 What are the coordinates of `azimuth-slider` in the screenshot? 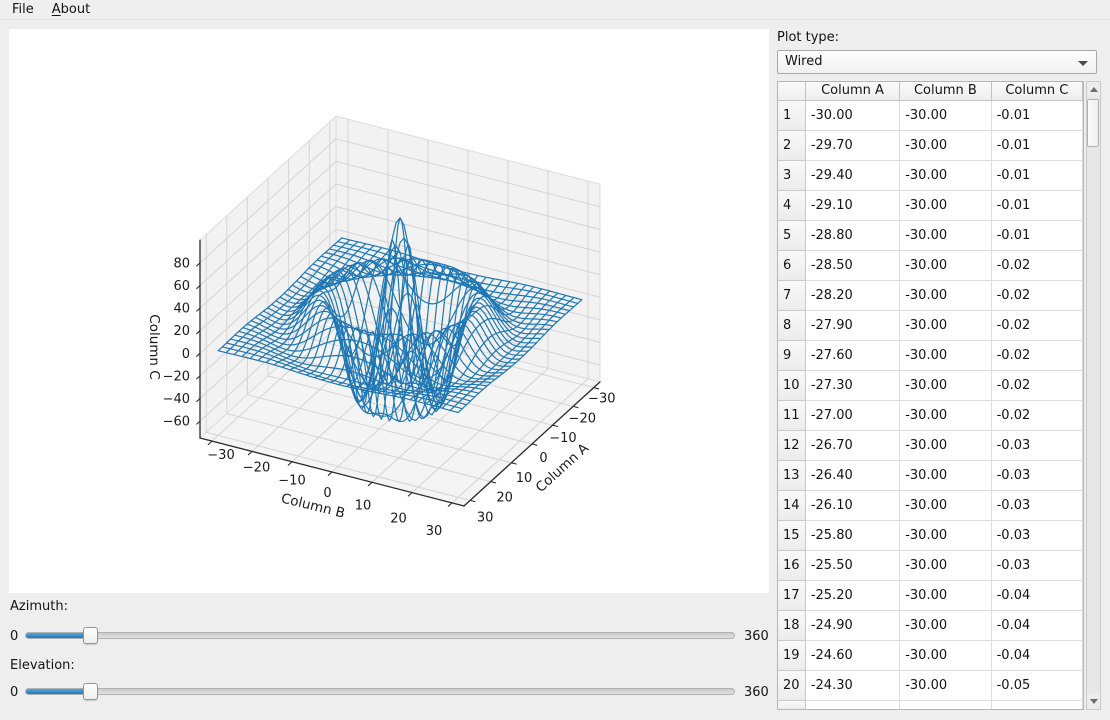 It's located at (380, 635).